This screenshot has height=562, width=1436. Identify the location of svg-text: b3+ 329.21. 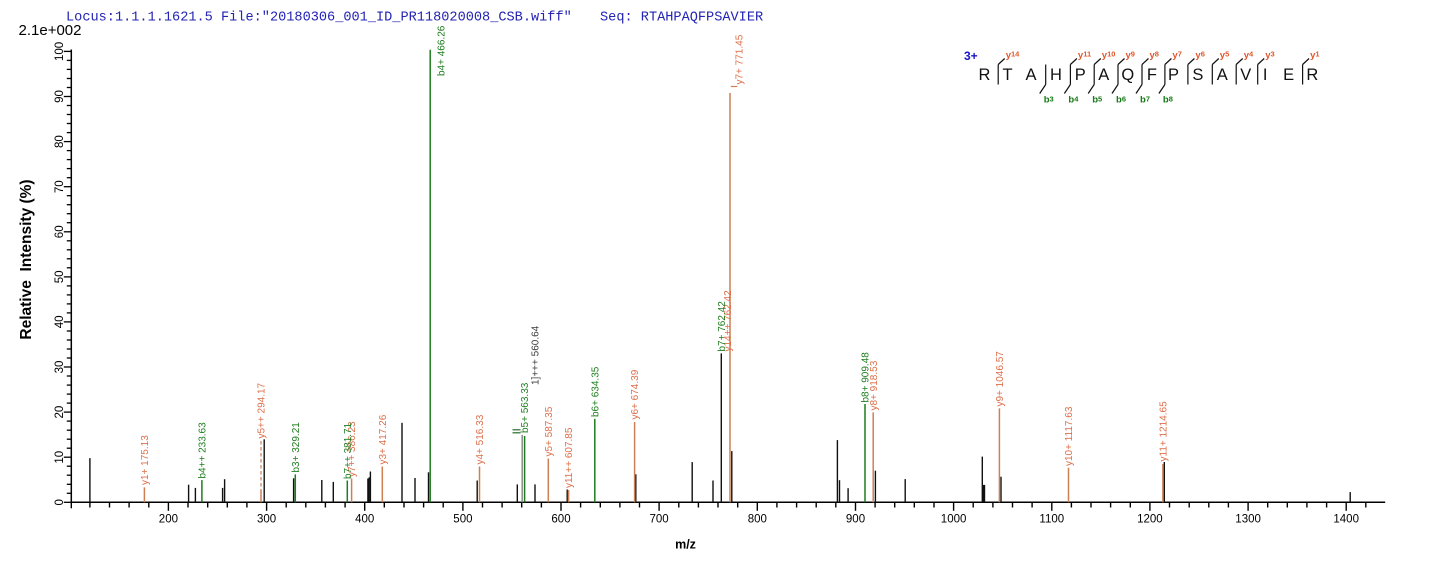
(296, 447).